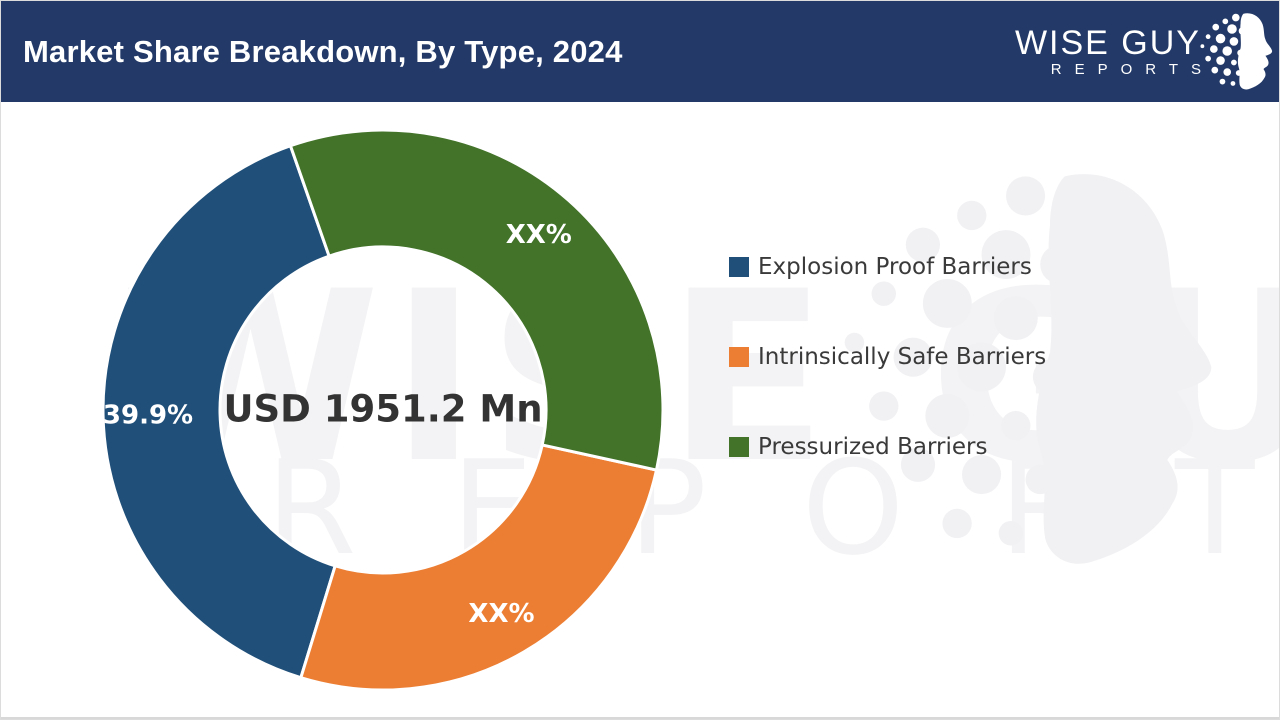  I want to click on legend-item: Pressurized Barriers, so click(887, 447).